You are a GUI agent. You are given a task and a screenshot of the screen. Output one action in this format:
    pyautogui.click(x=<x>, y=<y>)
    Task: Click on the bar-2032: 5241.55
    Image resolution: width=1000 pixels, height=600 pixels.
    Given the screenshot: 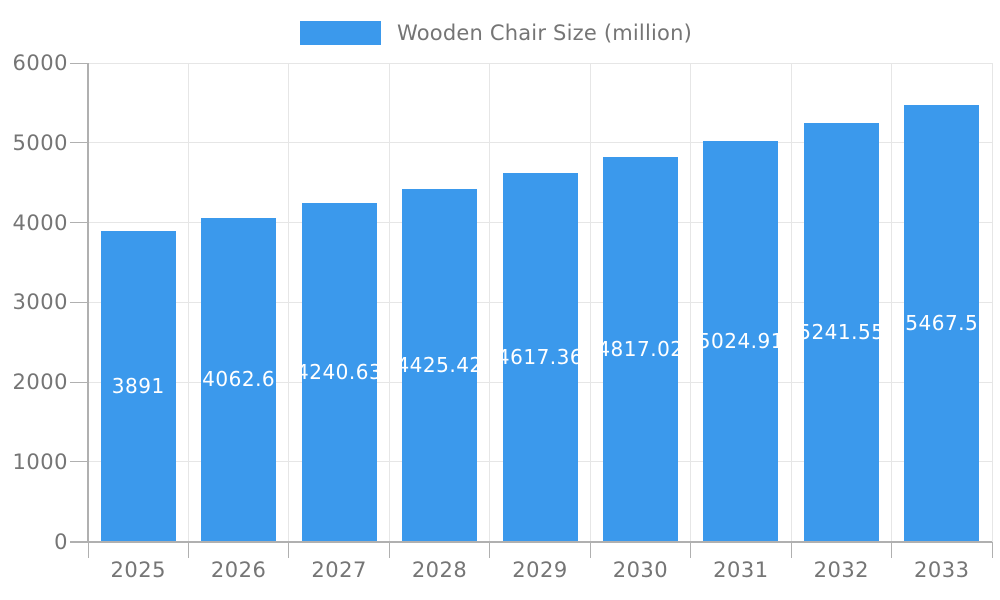 What is the action you would take?
    pyautogui.click(x=841, y=332)
    